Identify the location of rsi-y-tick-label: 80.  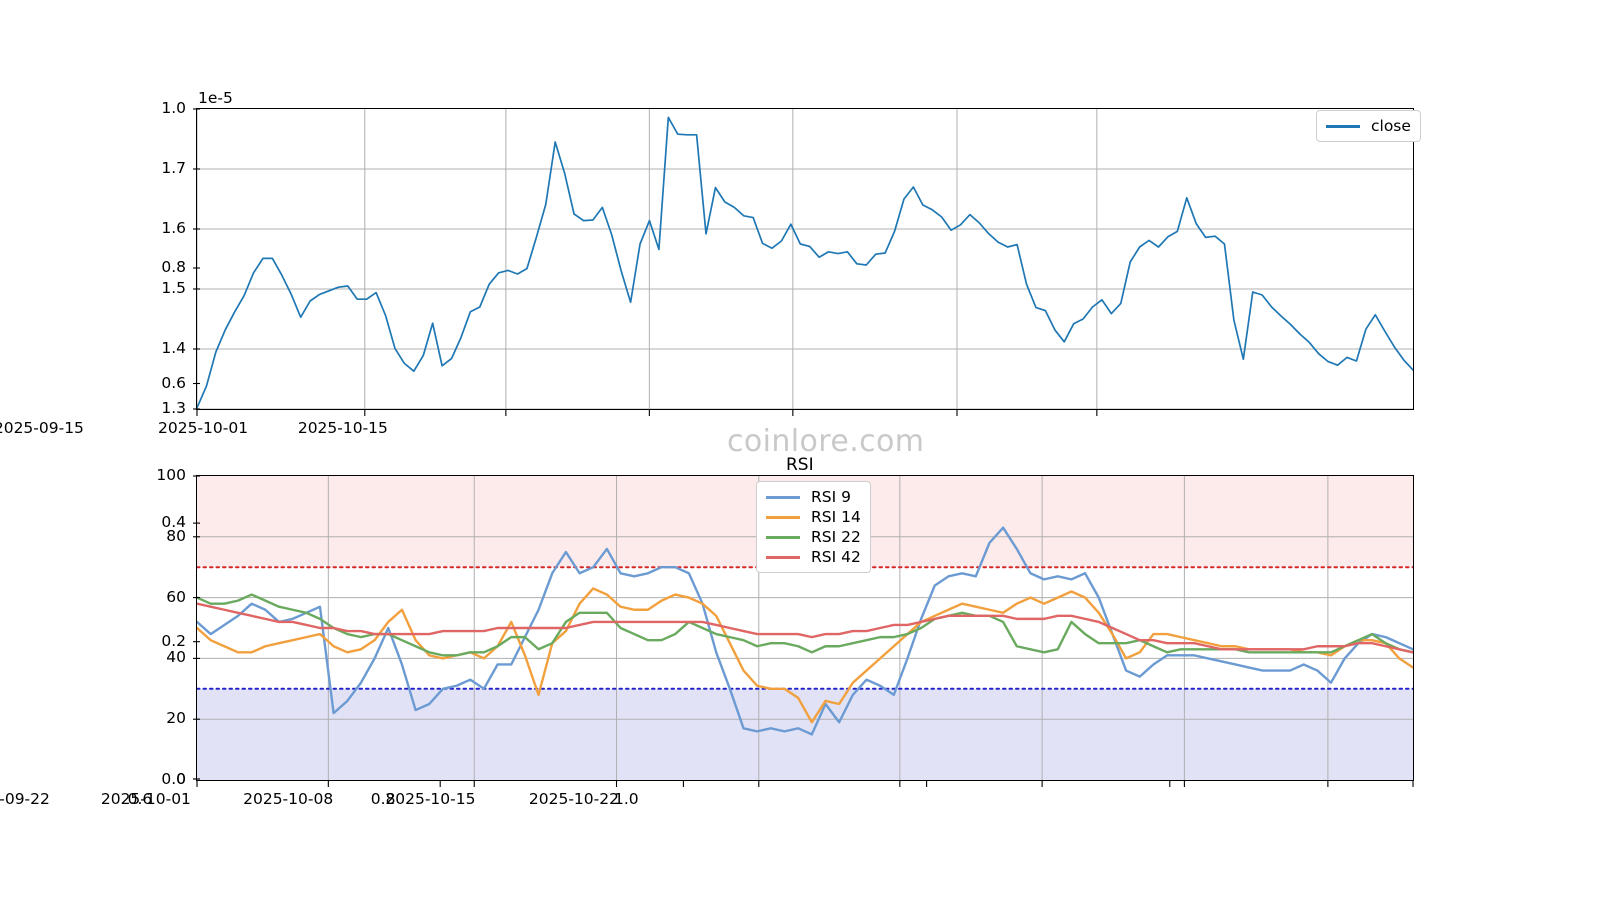
(176, 535).